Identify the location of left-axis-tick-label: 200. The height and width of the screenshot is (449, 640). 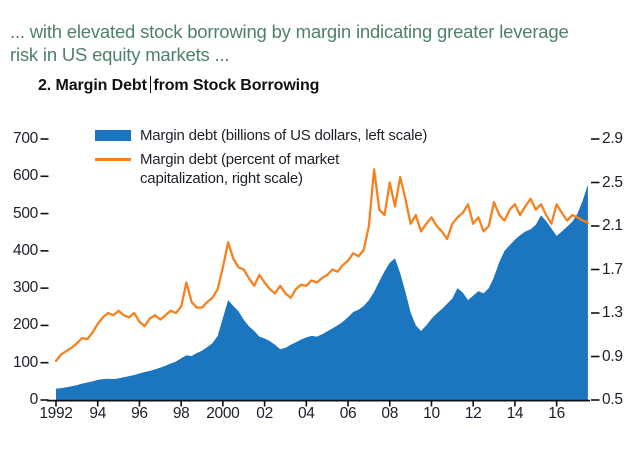
(25, 325).